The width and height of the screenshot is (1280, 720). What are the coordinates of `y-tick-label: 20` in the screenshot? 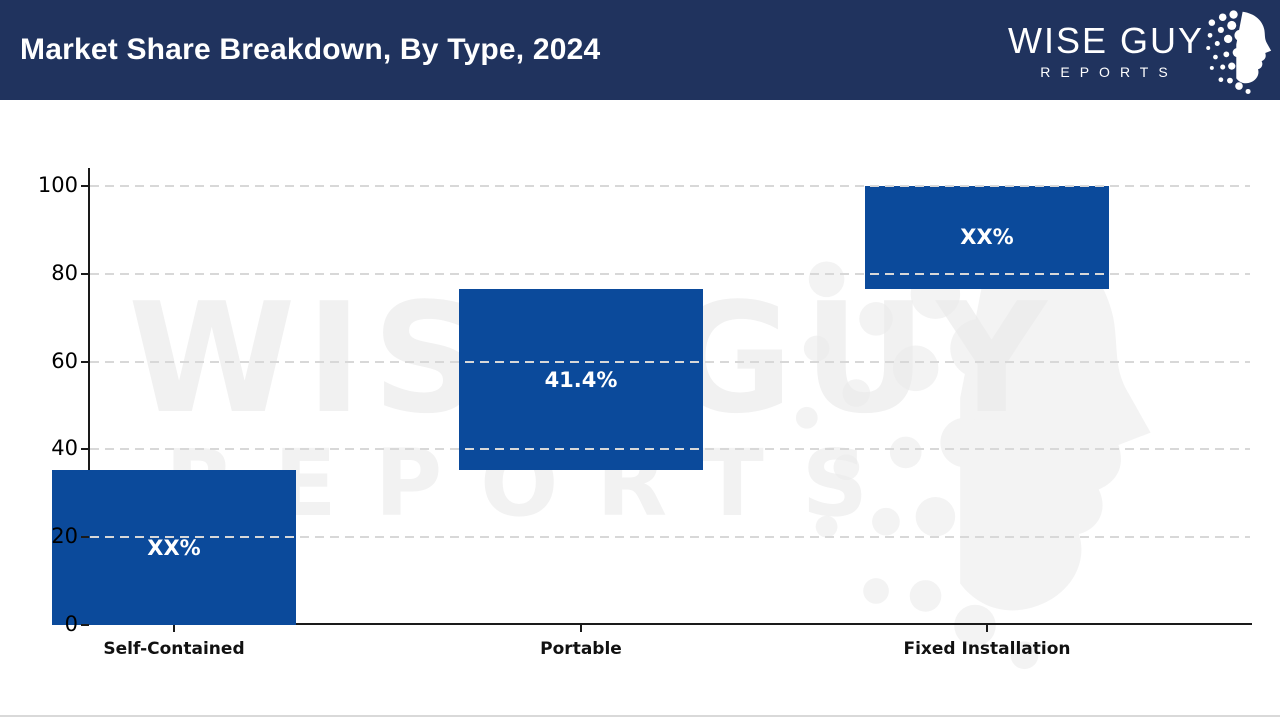 It's located at (64, 536).